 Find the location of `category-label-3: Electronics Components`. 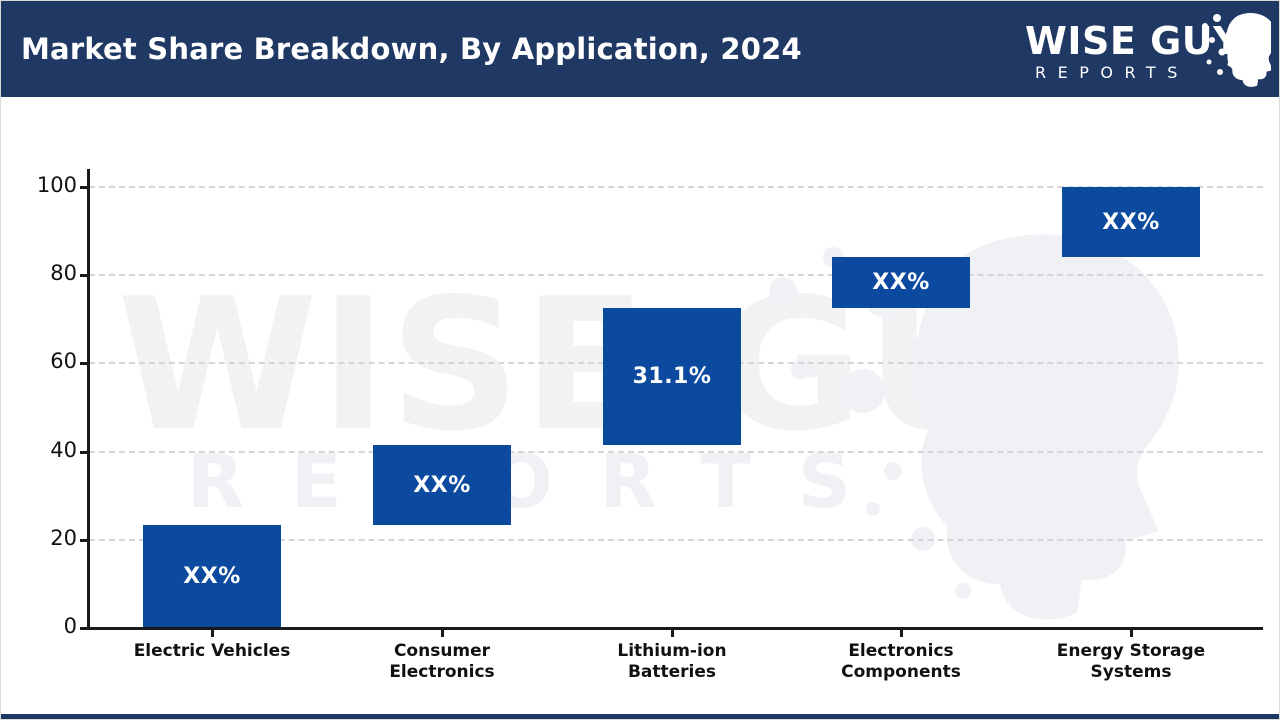

category-label-3: Electronics Components is located at coordinates (901, 662).